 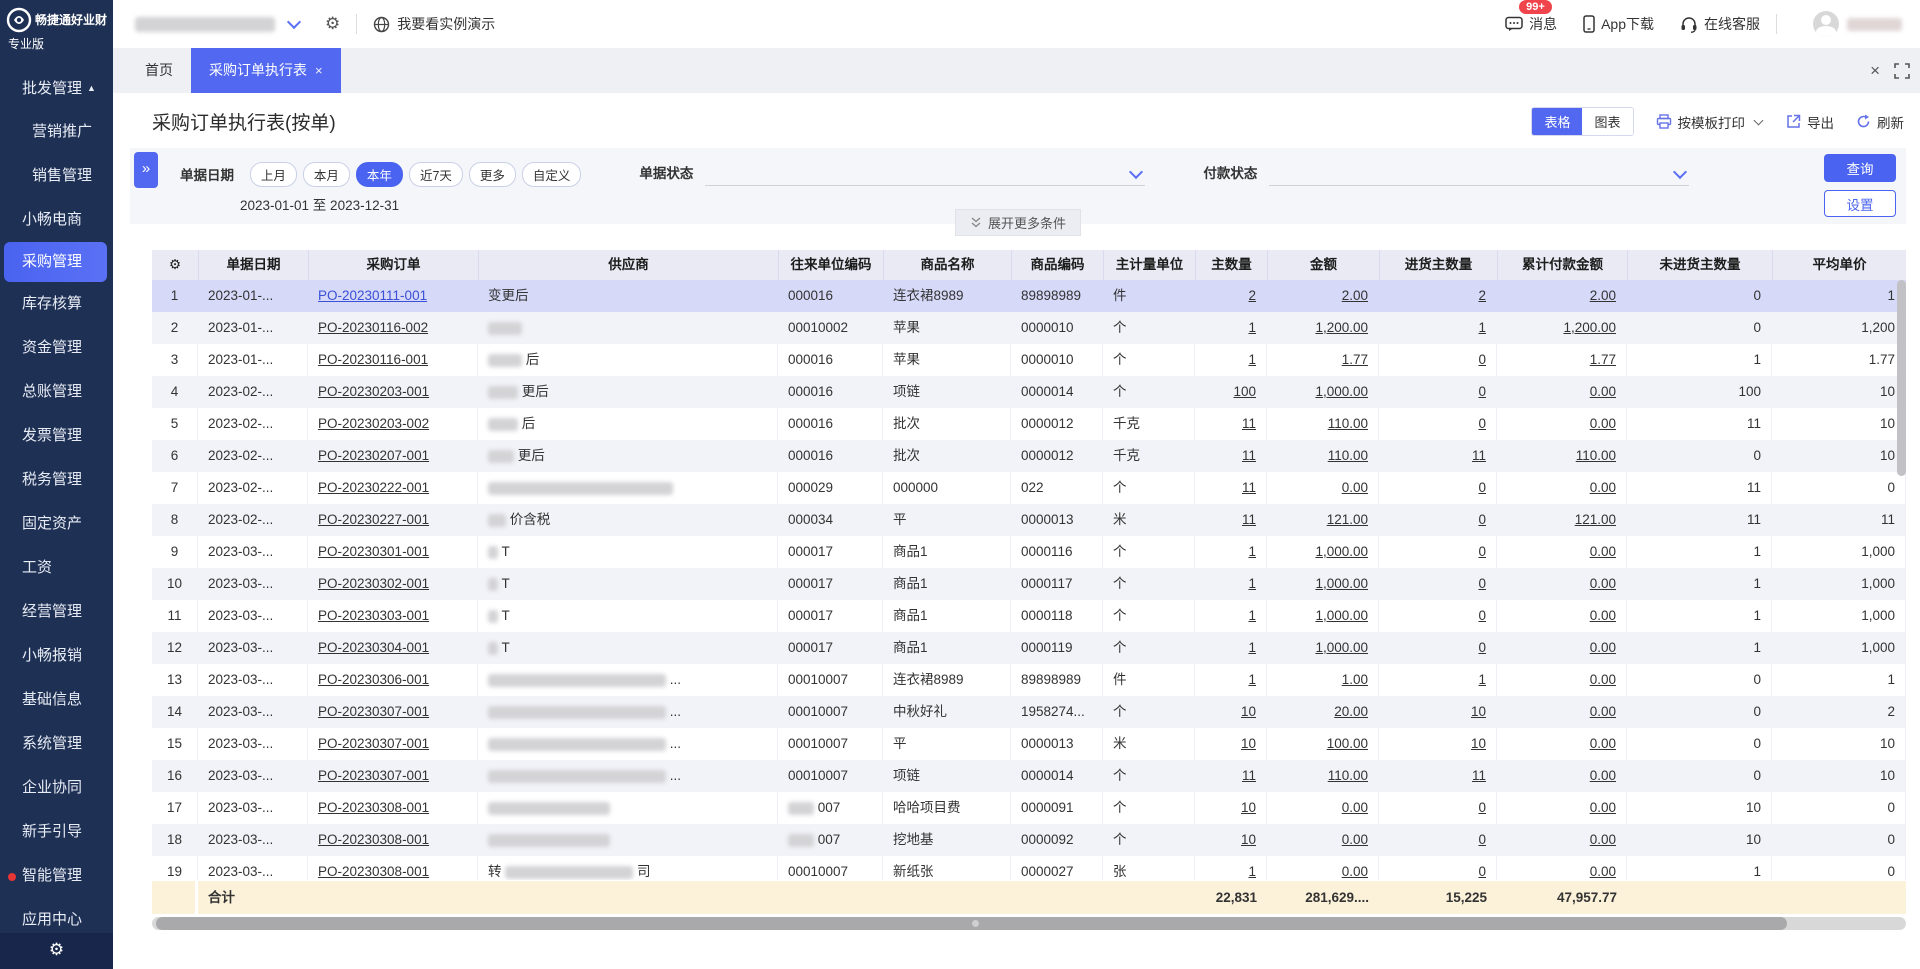 I want to click on column-header-供应商: 供应商, so click(x=628, y=265).